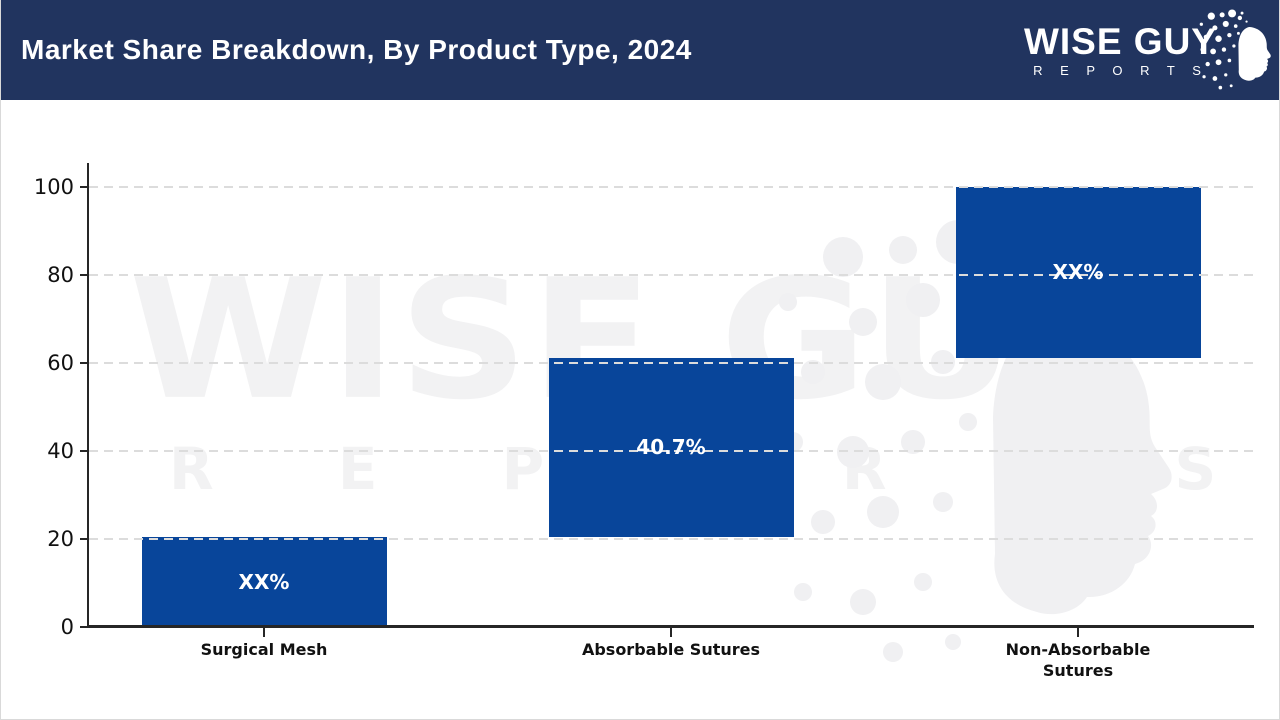  What do you see at coordinates (60, 363) in the screenshot?
I see `y-tick-label-60: 60` at bounding box center [60, 363].